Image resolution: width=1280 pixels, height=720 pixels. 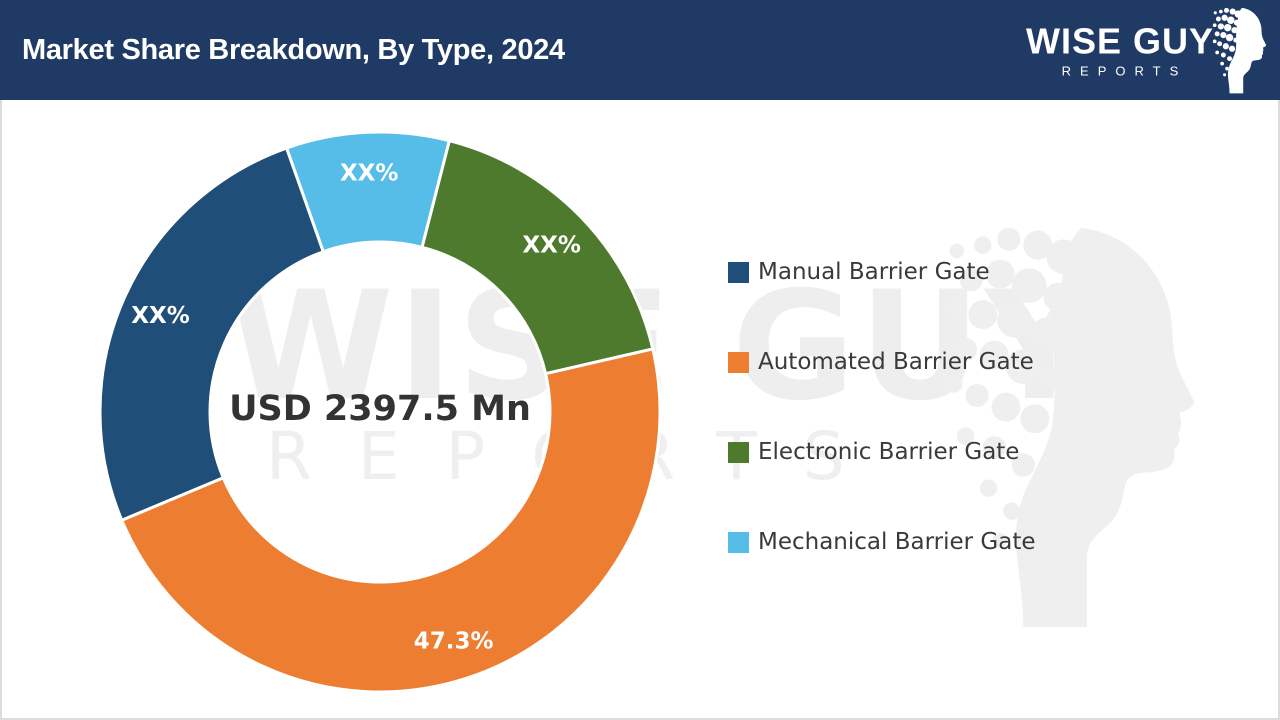 I want to click on logo-text: WISE GUY REPORTS, so click(x=1119, y=49).